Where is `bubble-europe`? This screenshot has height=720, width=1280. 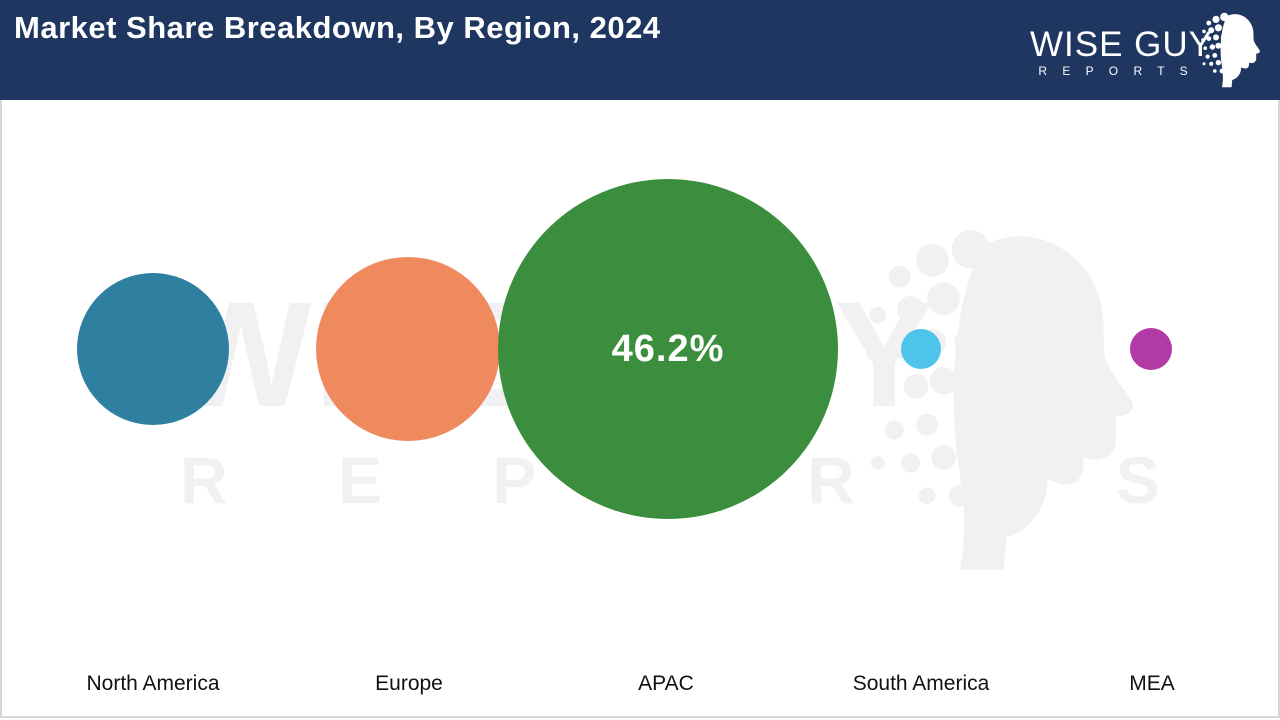 bubble-europe is located at coordinates (408, 349).